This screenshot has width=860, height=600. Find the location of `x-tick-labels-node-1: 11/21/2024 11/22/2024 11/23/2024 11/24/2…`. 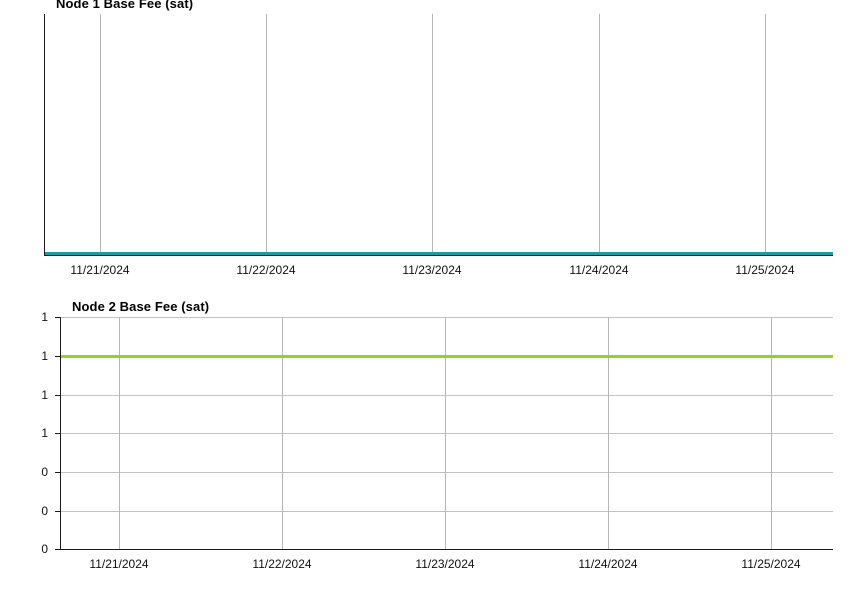

x-tick-labels-node-1: 11/21/2024 11/22/2024 11/23/2024 11/24/2… is located at coordinates (430, 272).